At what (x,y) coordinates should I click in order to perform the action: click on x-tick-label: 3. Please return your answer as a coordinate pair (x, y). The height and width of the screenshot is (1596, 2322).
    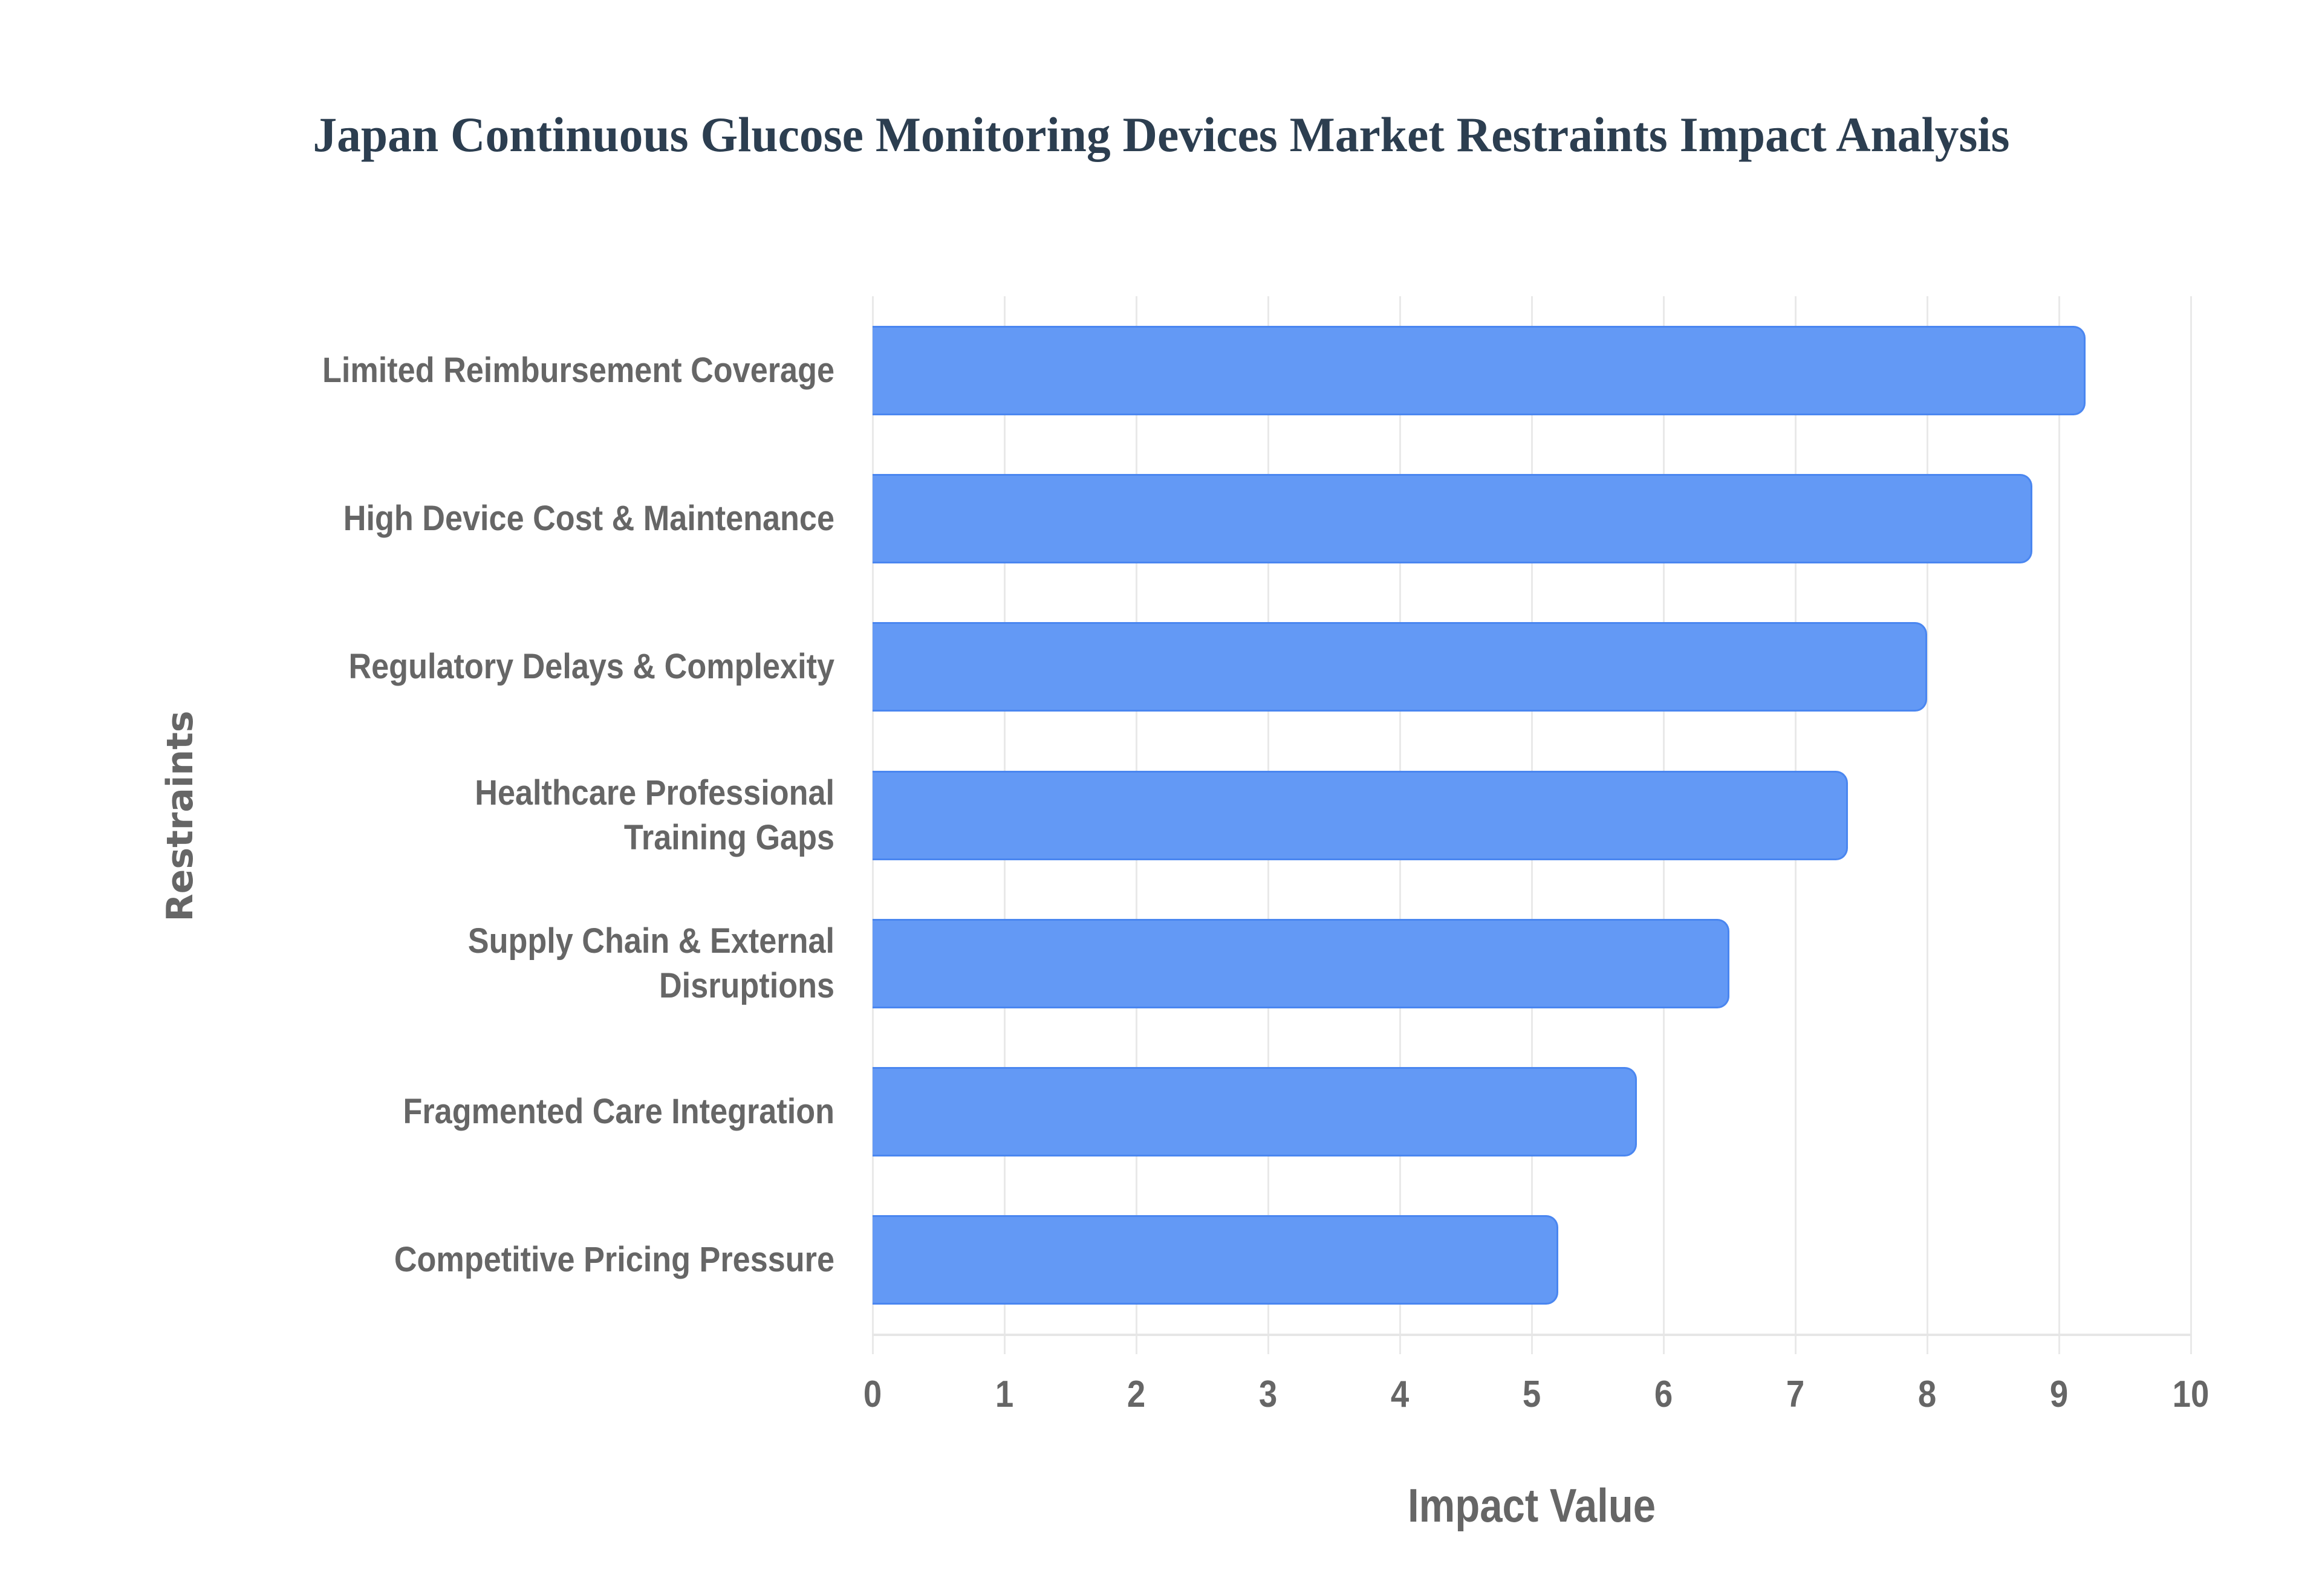
    Looking at the image, I should click on (1268, 1394).